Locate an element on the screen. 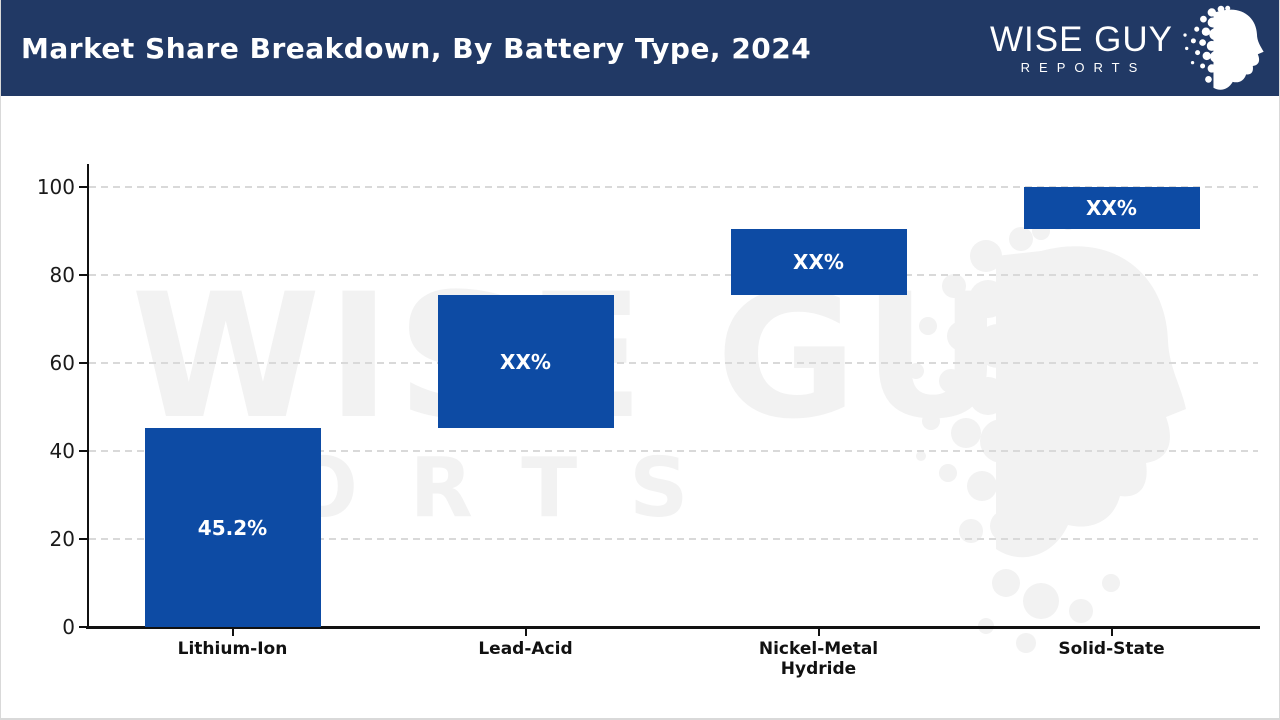 This screenshot has height=720, width=1280. bar-value-label: 45.2% is located at coordinates (232, 527).